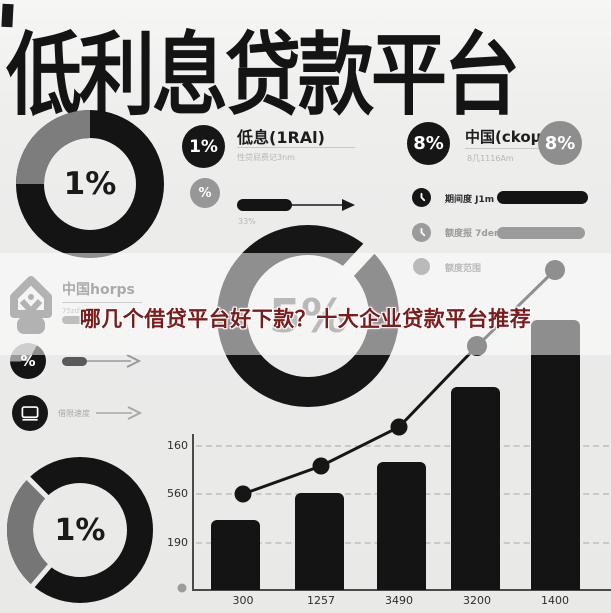 This screenshot has width=611, height=613. What do you see at coordinates (243, 600) in the screenshot?
I see `x-tick-label: 300` at bounding box center [243, 600].